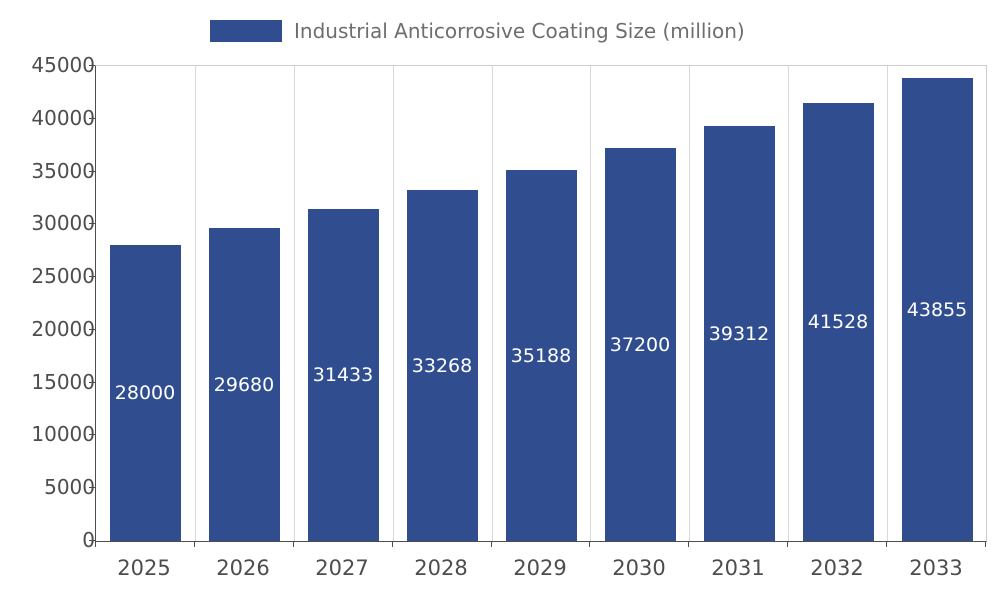 Image resolution: width=1000 pixels, height=600 pixels. Describe the element at coordinates (63, 329) in the screenshot. I see `y-tick-label: 20000` at that location.